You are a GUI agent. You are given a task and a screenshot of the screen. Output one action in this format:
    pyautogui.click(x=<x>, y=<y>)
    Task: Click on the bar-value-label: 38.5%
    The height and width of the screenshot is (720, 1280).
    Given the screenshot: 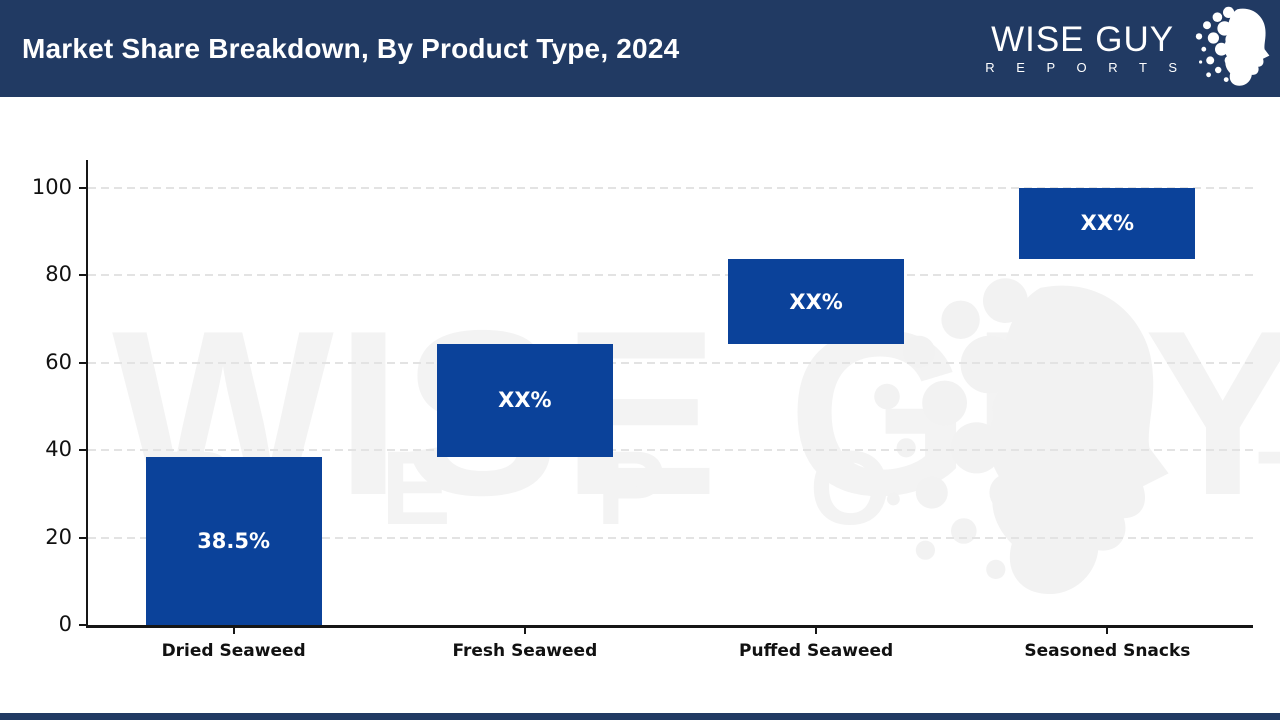 What is the action you would take?
    pyautogui.click(x=234, y=540)
    